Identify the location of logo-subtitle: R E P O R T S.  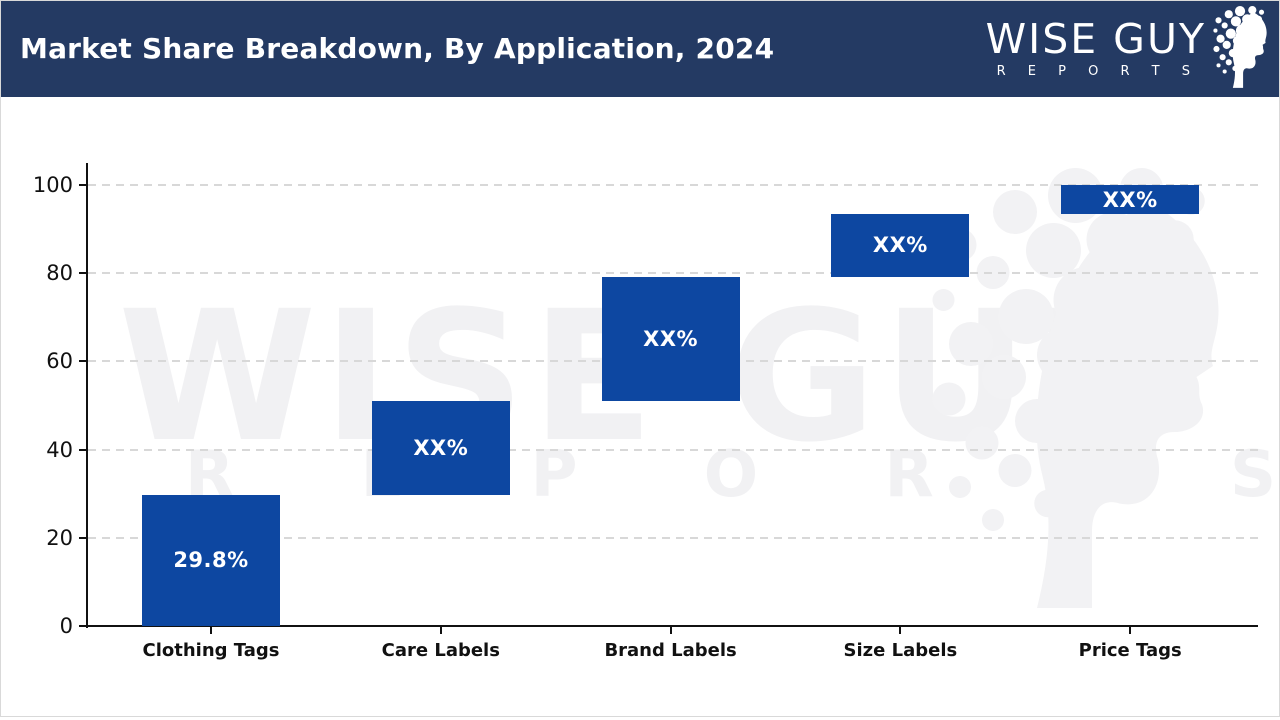
(1097, 71).